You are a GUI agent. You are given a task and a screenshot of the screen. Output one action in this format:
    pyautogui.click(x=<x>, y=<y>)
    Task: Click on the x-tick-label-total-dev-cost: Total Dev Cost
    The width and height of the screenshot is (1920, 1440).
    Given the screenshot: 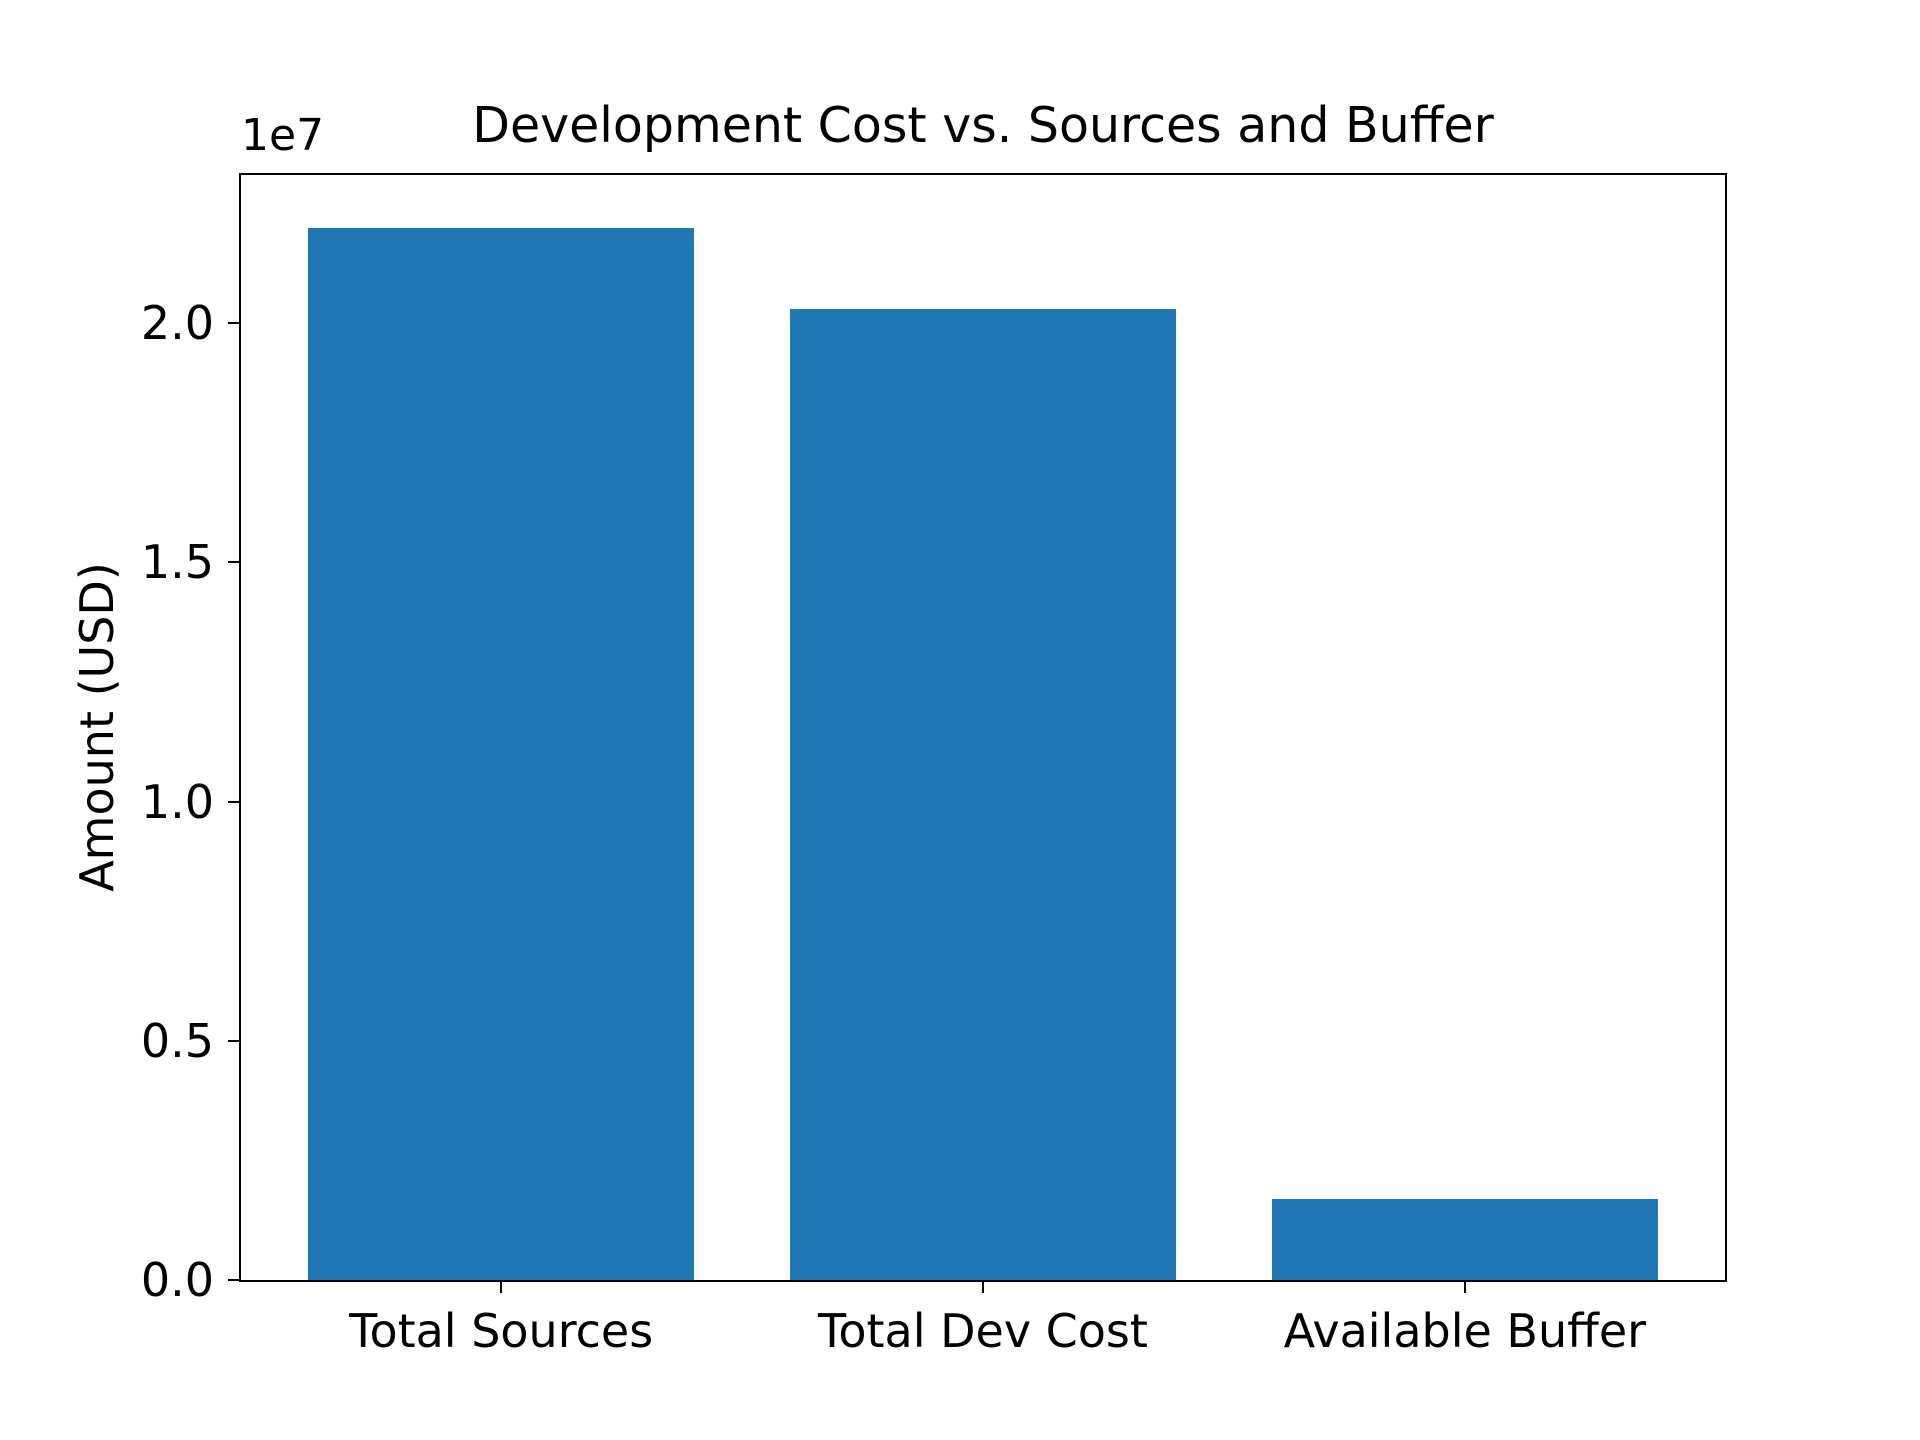 What is the action you would take?
    pyautogui.click(x=983, y=1331)
    